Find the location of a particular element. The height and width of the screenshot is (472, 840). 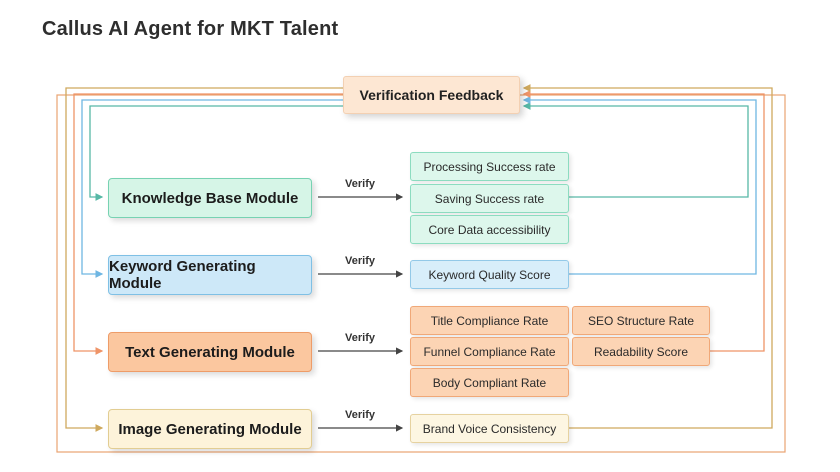

verification-feedback-label: Verification Feedback is located at coordinates (431, 95).